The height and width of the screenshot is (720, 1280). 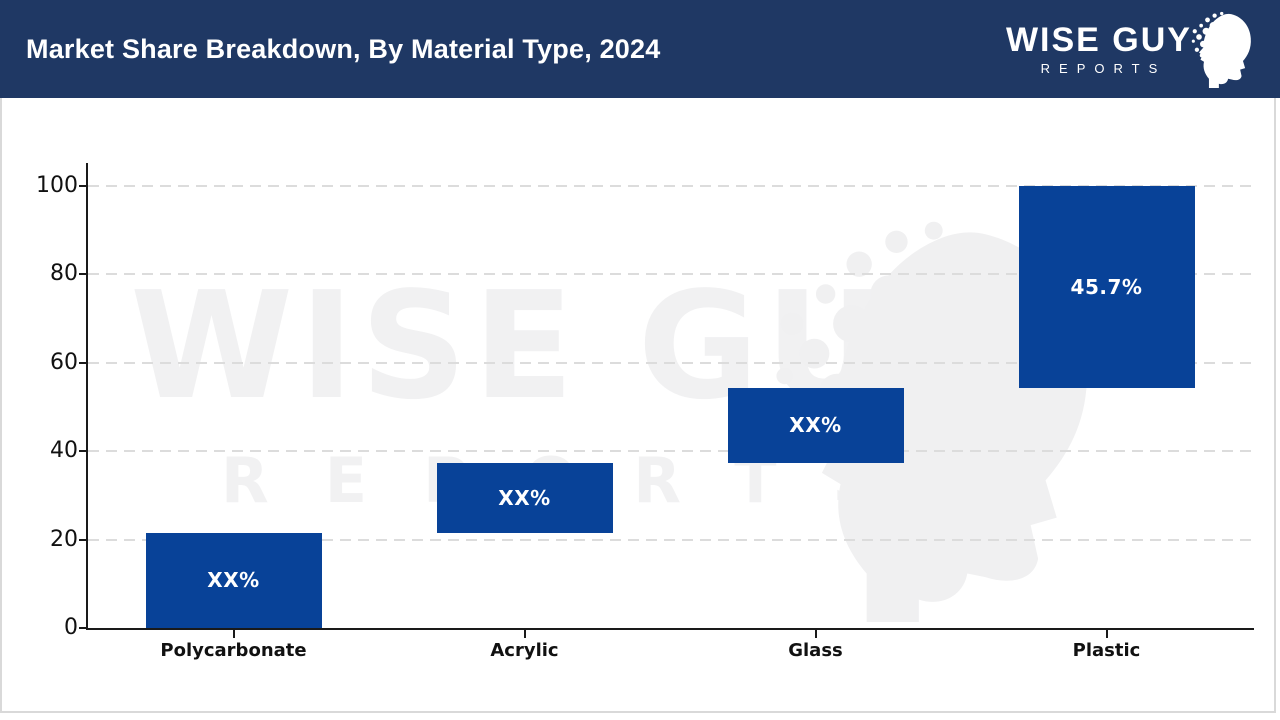 I want to click on wise-guy-face-icon, so click(x=1221, y=49).